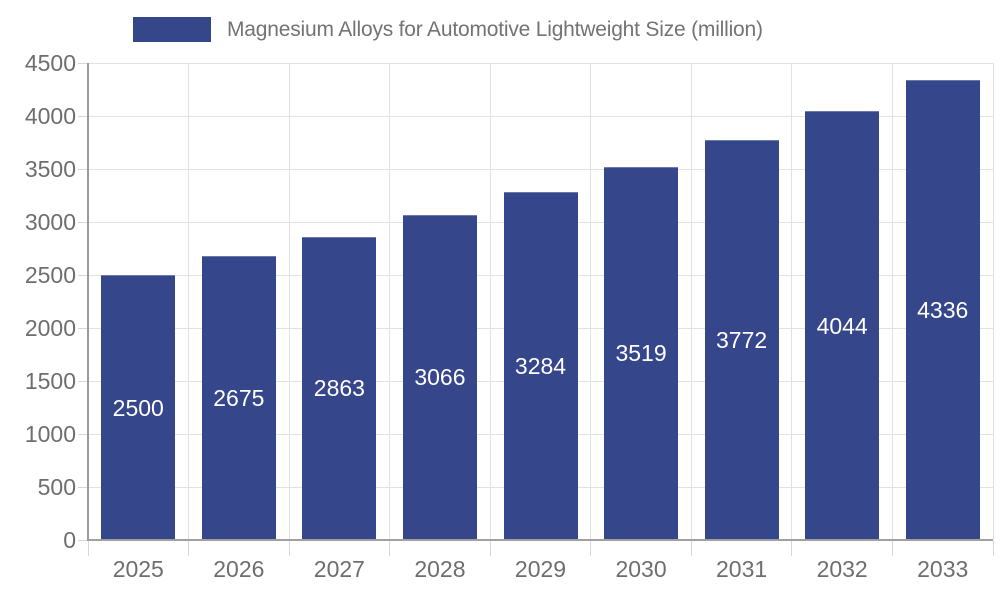 The height and width of the screenshot is (600, 1000). Describe the element at coordinates (440, 569) in the screenshot. I see `x-tick-label-2028: 2028` at that location.